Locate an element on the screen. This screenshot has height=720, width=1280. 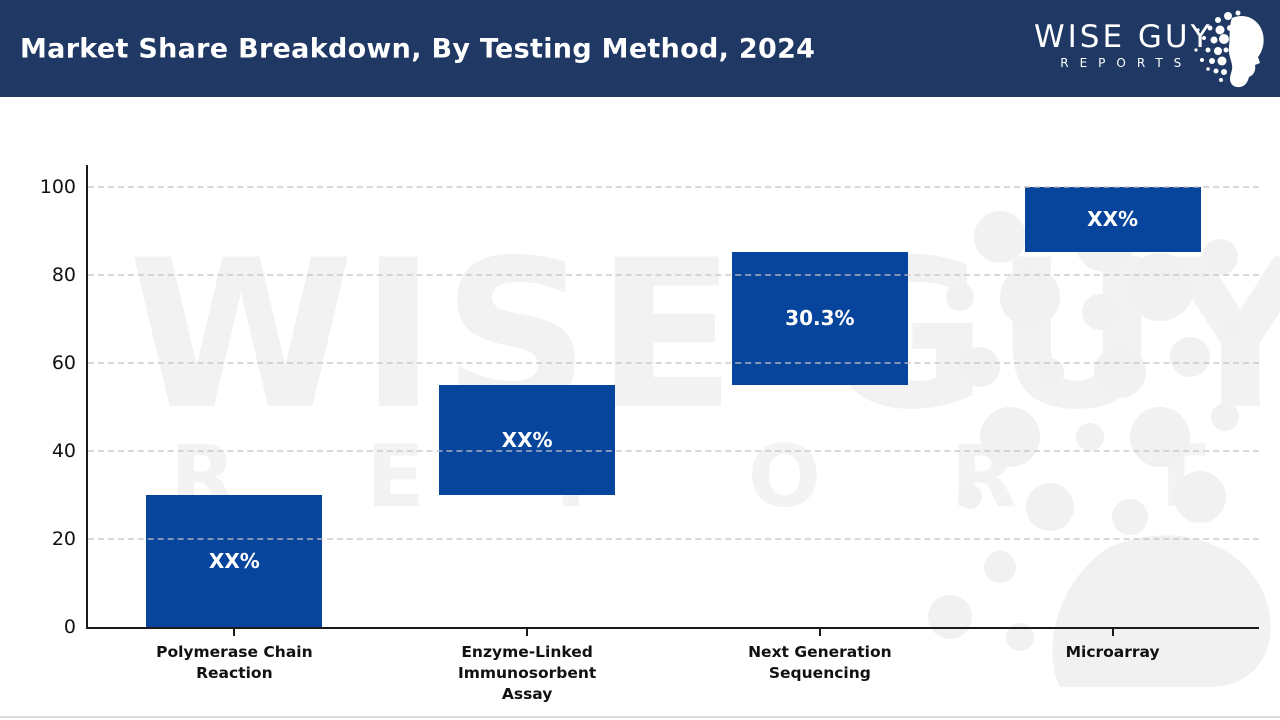
wise-guy-reports-logo: WISE GUY REPORTS is located at coordinates (1141, 49).